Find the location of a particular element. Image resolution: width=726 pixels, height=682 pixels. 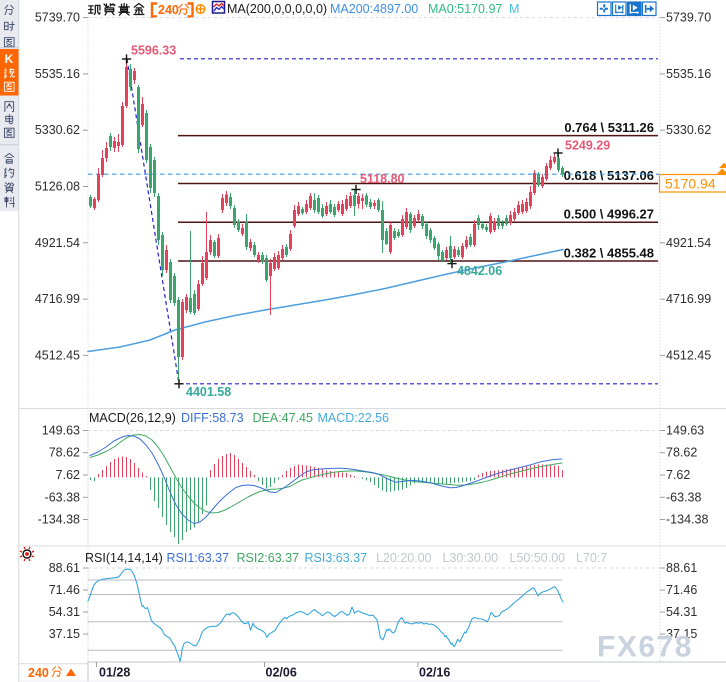

svg-text: FX678 is located at coordinates (645, 647).